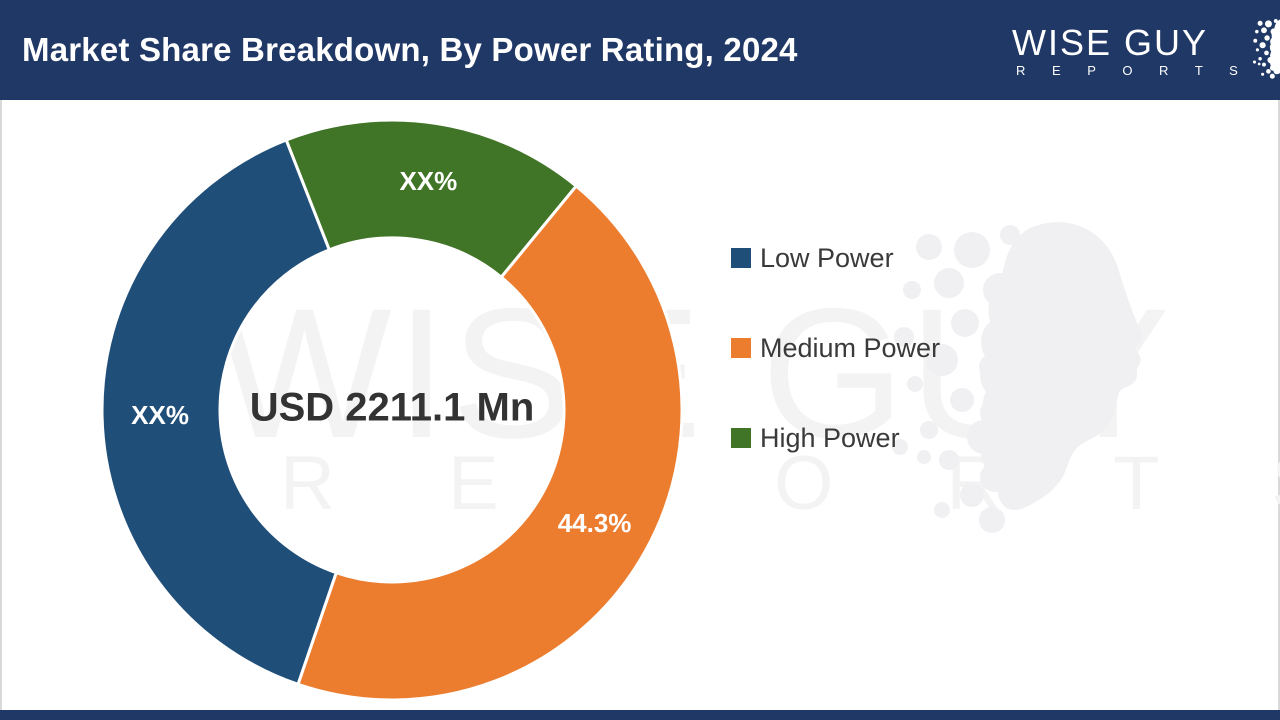 The image size is (1280, 720). I want to click on legend-item-low-power: Low Power, so click(835, 257).